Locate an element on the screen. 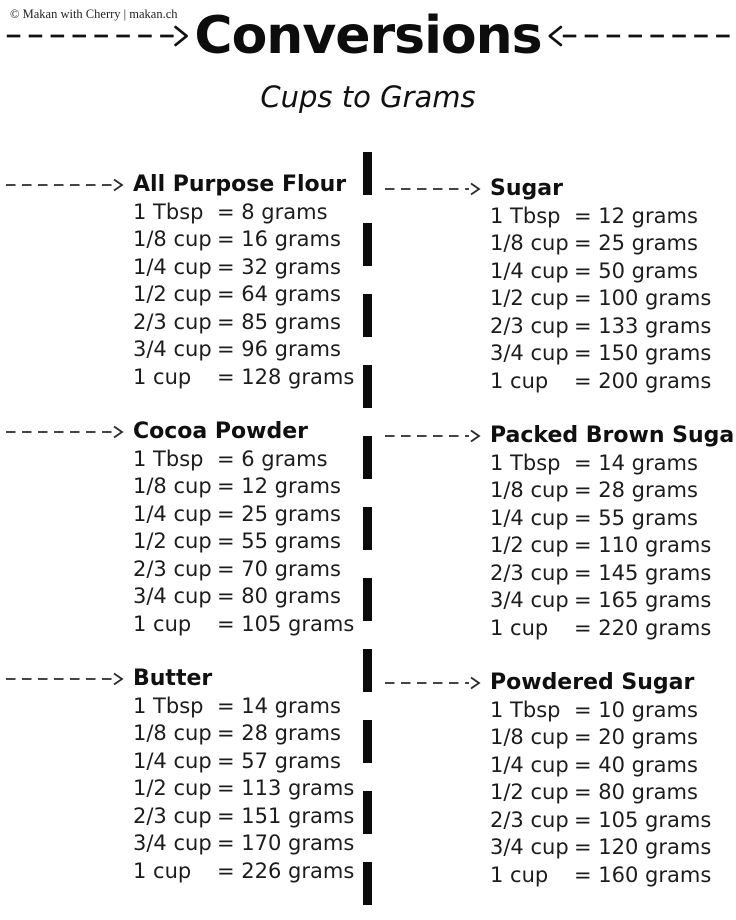 Image resolution: width=736 pixels, height=920 pixels. grams-value: = 12 grams is located at coordinates (636, 215).